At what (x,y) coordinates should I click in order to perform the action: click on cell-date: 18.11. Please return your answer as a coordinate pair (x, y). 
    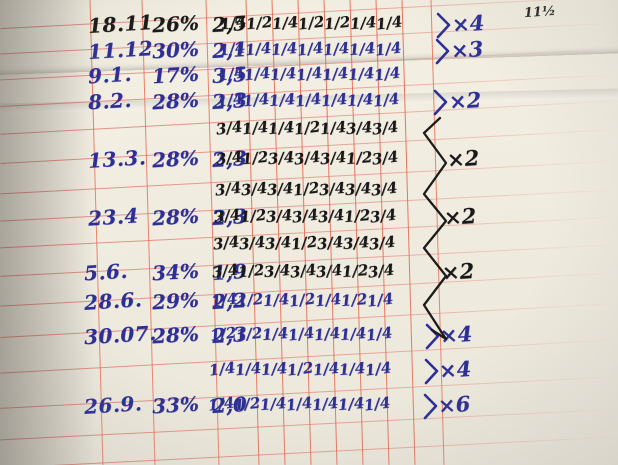
    Looking at the image, I should click on (120, 24).